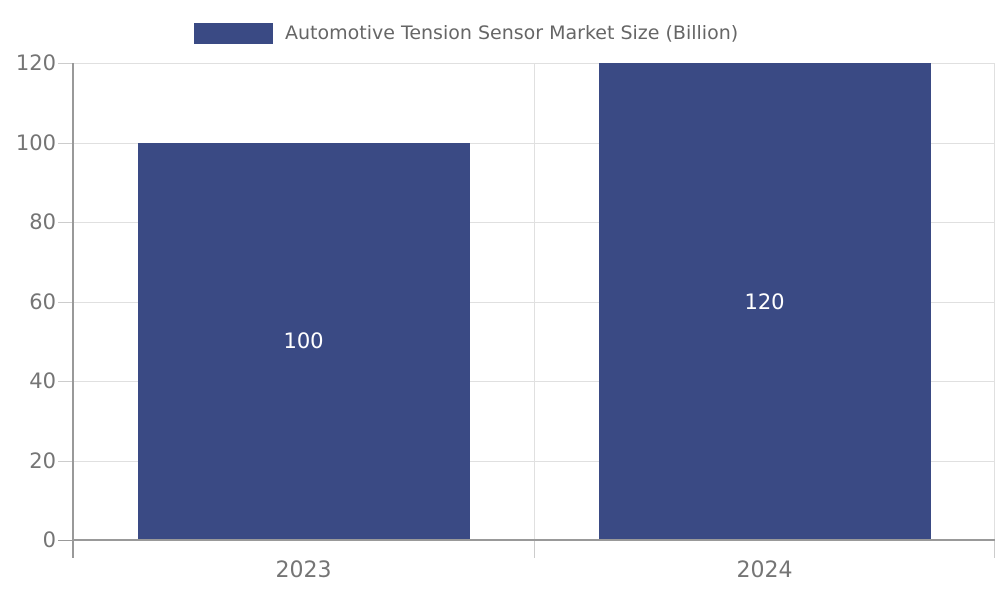 The width and height of the screenshot is (1000, 600). What do you see at coordinates (35, 63) in the screenshot?
I see `y-tick-label: 120` at bounding box center [35, 63].